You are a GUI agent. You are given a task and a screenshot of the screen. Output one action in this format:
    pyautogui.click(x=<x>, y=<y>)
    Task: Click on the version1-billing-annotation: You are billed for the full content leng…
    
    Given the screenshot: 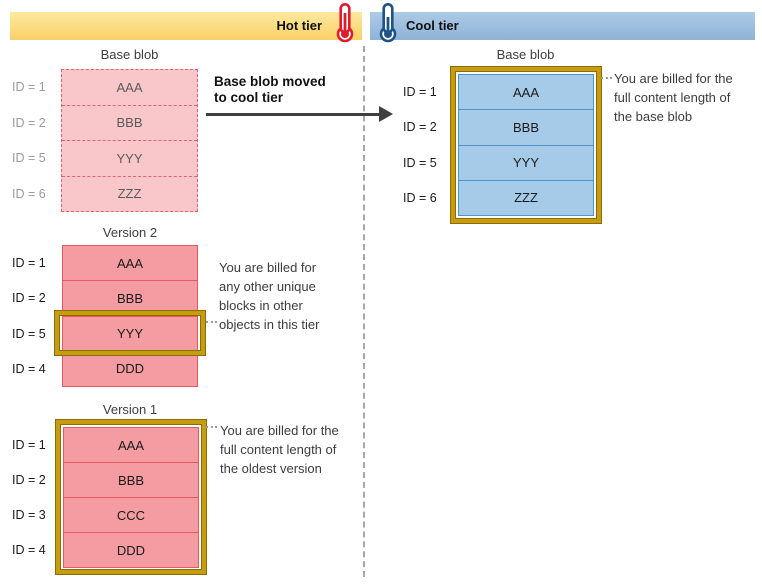 What is the action you would take?
    pyautogui.click(x=279, y=449)
    